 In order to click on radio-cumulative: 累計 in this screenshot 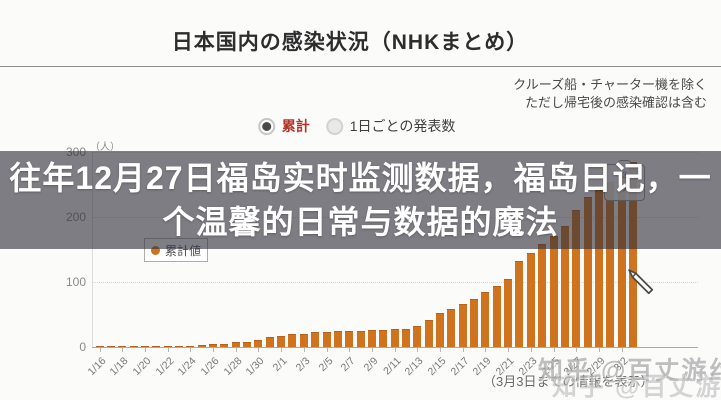, I will do `click(283, 126)`.